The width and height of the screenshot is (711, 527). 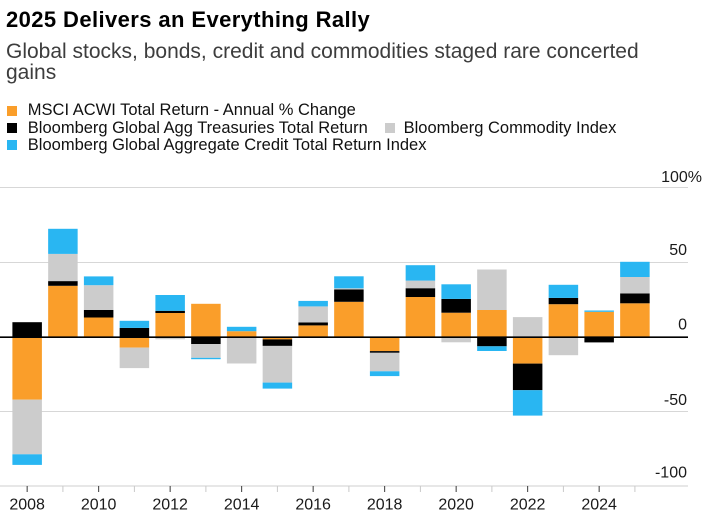 What do you see at coordinates (678, 250) in the screenshot?
I see `svg-text: 50` at bounding box center [678, 250].